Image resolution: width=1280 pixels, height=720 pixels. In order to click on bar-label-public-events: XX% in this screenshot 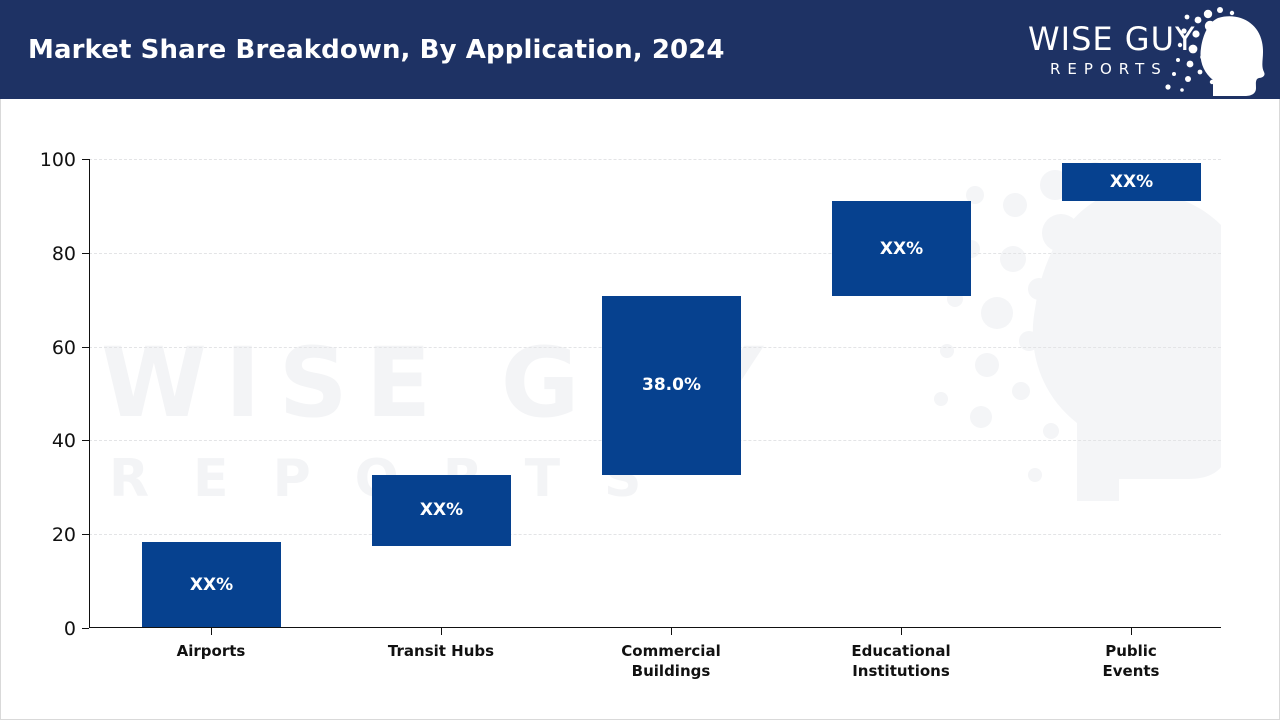, I will do `click(1131, 181)`.